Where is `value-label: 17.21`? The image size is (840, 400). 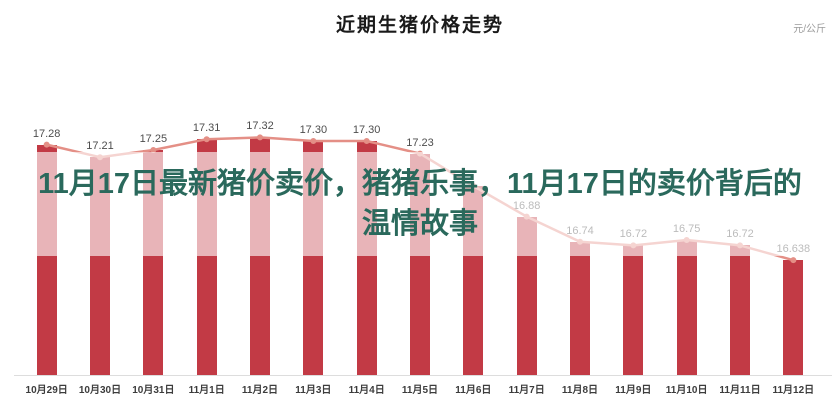
value-label: 17.21 is located at coordinates (100, 146).